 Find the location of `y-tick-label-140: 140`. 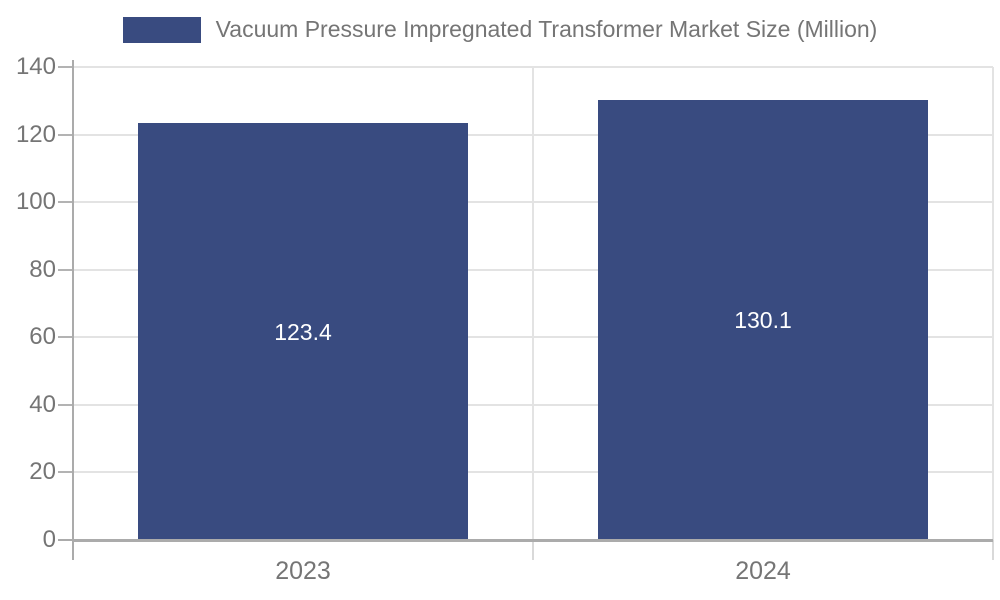

y-tick-label-140: 140 is located at coordinates (35, 66).